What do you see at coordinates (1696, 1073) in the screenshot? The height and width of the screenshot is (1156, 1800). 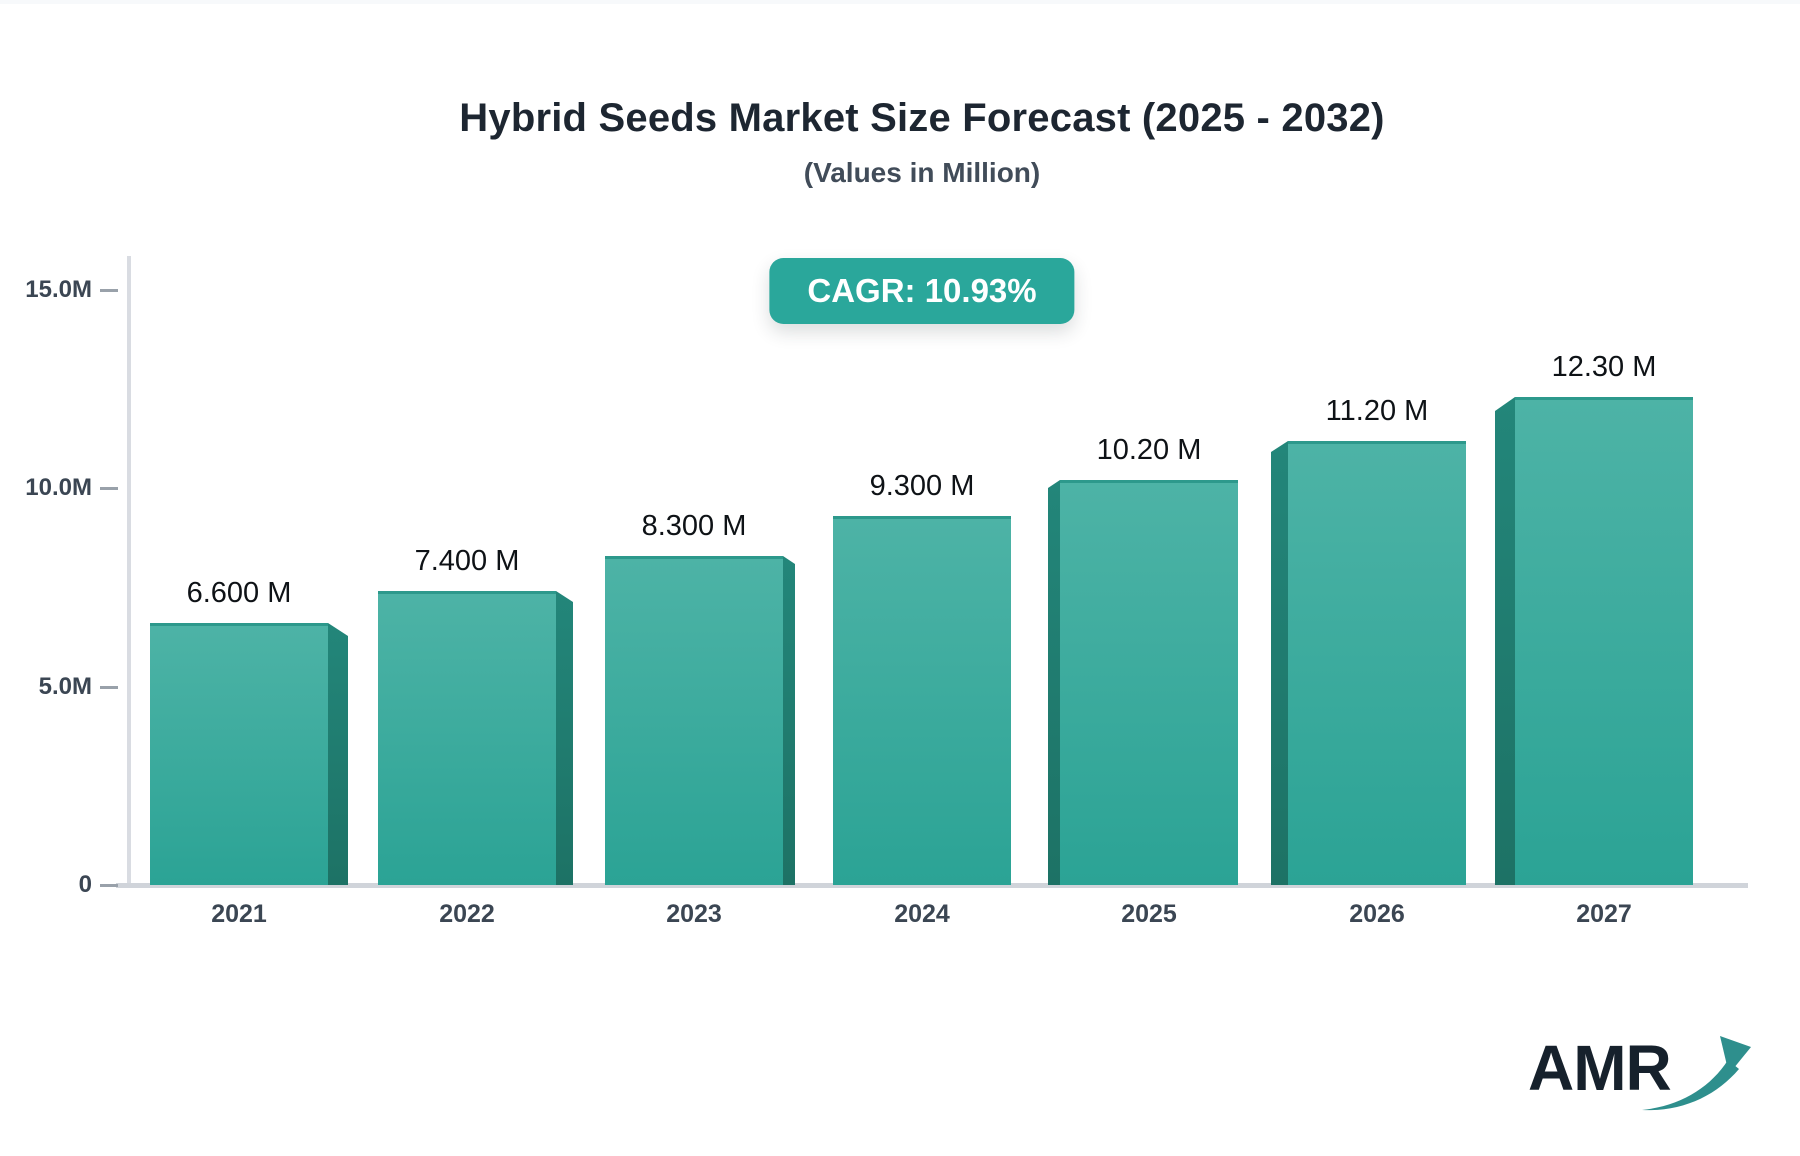 I see `trend-arrow-icon` at bounding box center [1696, 1073].